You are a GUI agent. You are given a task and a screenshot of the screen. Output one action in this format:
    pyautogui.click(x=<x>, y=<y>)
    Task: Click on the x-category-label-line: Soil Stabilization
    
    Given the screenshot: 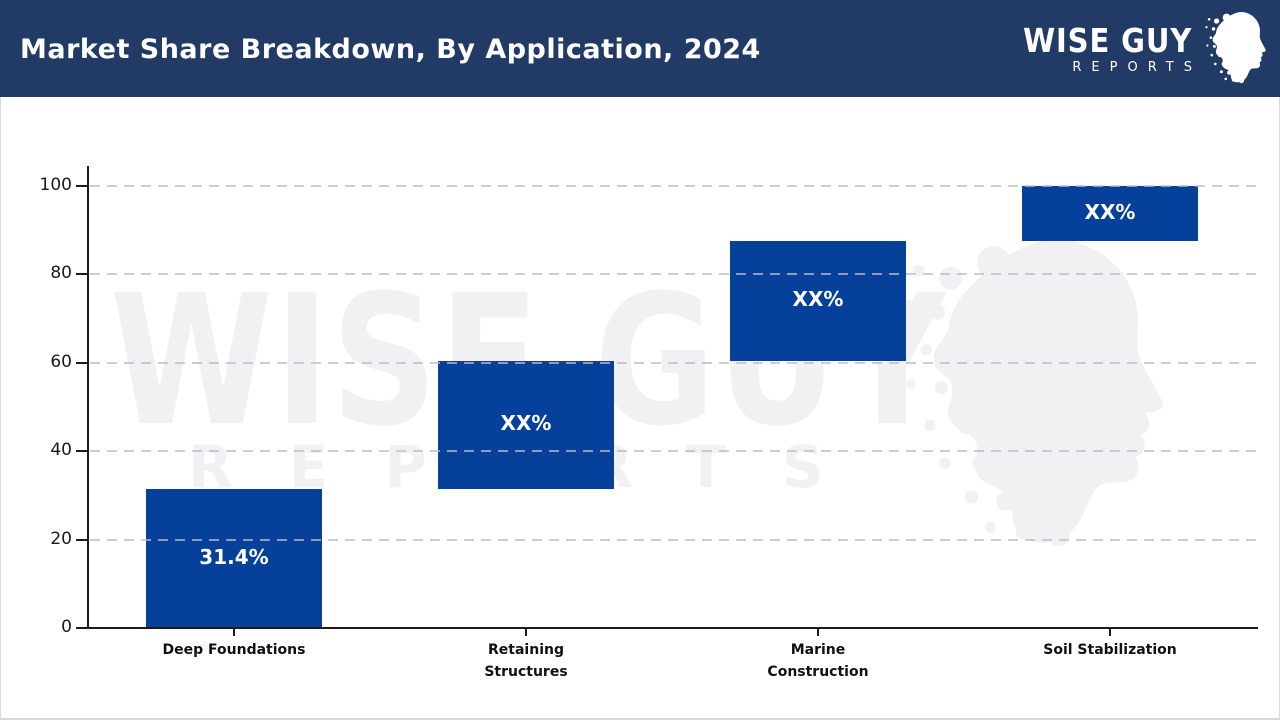 What is the action you would take?
    pyautogui.click(x=1110, y=650)
    